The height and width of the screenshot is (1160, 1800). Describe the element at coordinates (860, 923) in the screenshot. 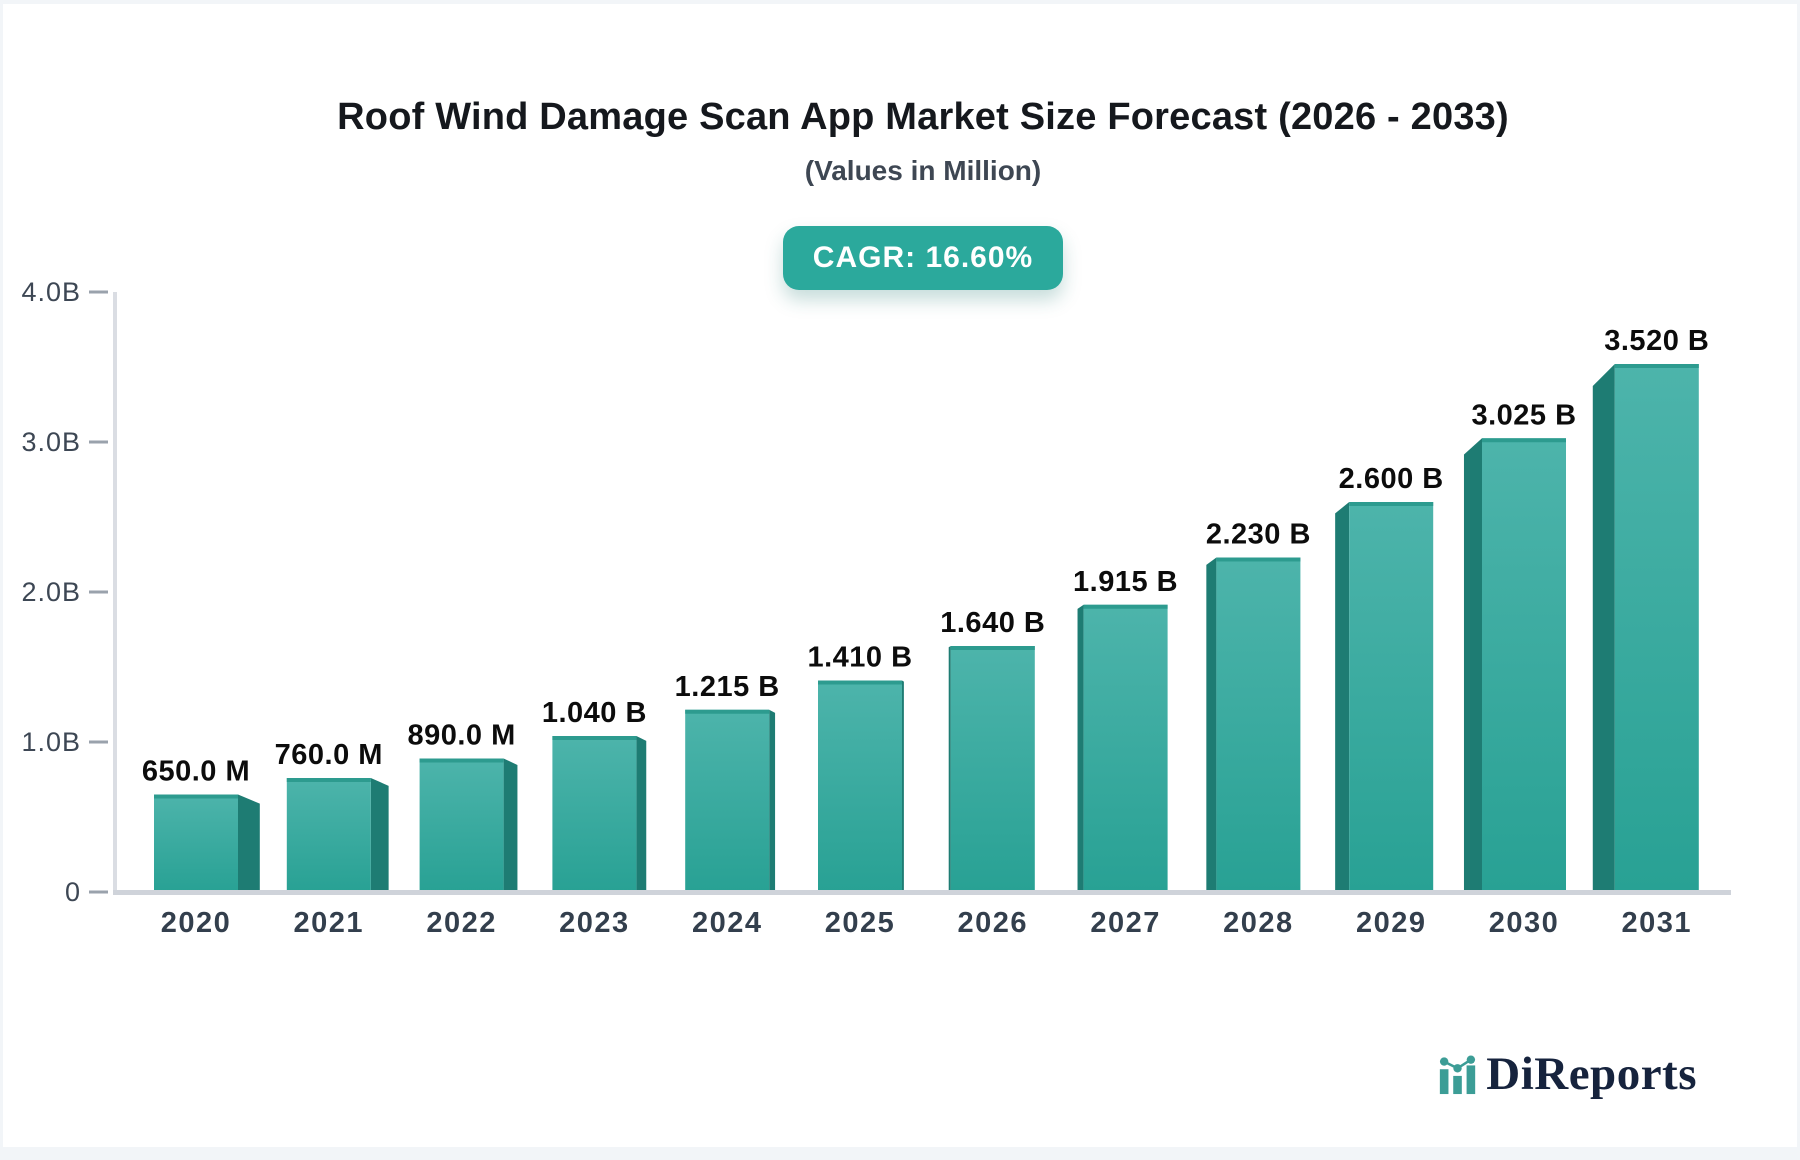

I see `x-axis-label: 2025` at that location.